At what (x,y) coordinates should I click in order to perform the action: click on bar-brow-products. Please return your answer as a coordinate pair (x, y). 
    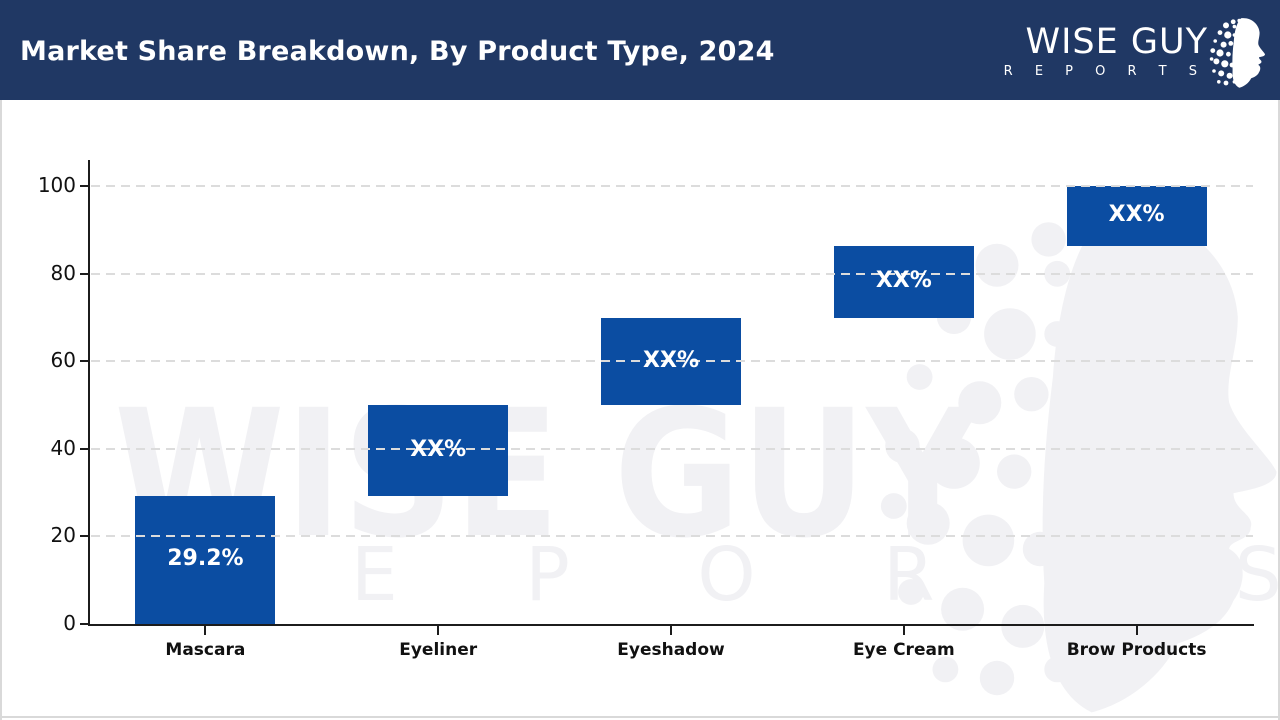
    Looking at the image, I should click on (1136, 216).